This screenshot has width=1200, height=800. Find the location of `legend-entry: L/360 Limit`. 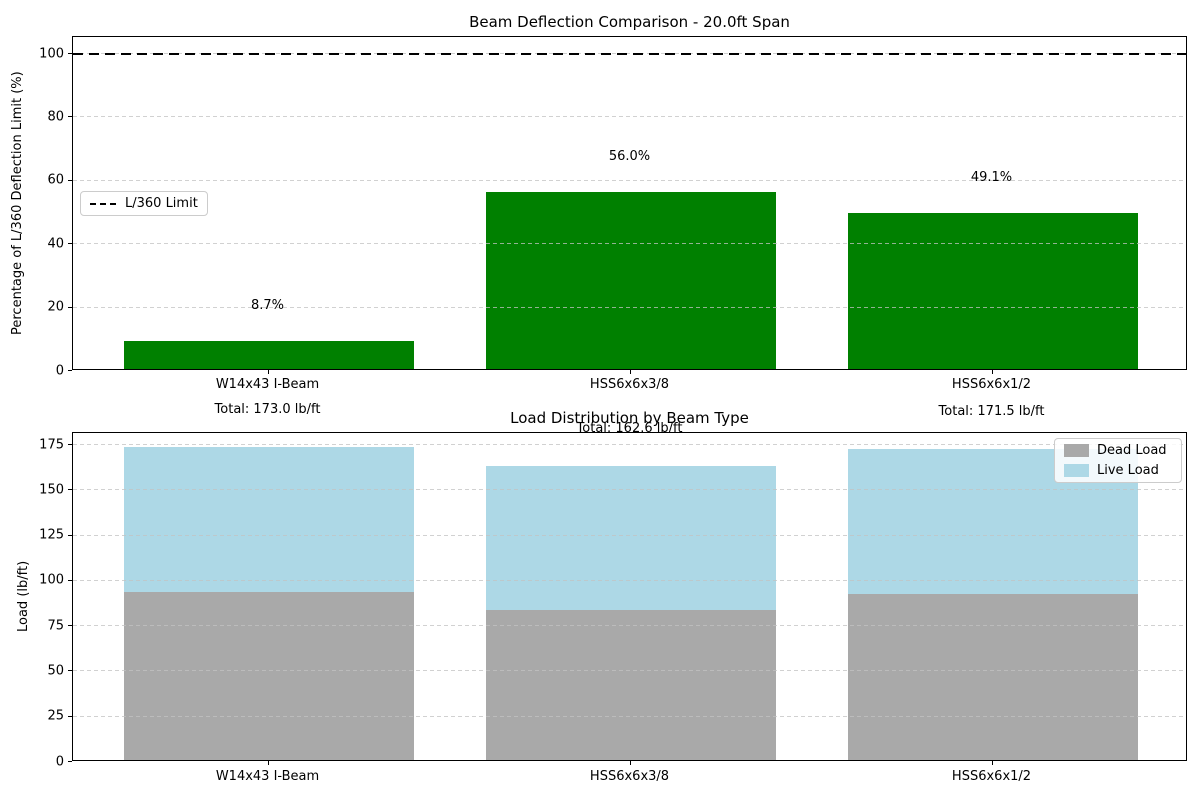

legend-entry: L/360 Limit is located at coordinates (144, 203).